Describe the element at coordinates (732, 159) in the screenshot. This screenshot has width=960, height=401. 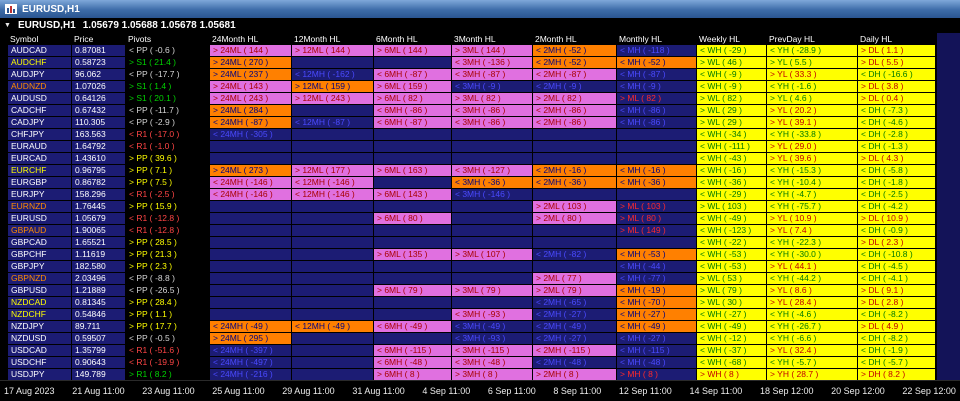
I see `matrix-cell: < WH ( -43 )` at that location.